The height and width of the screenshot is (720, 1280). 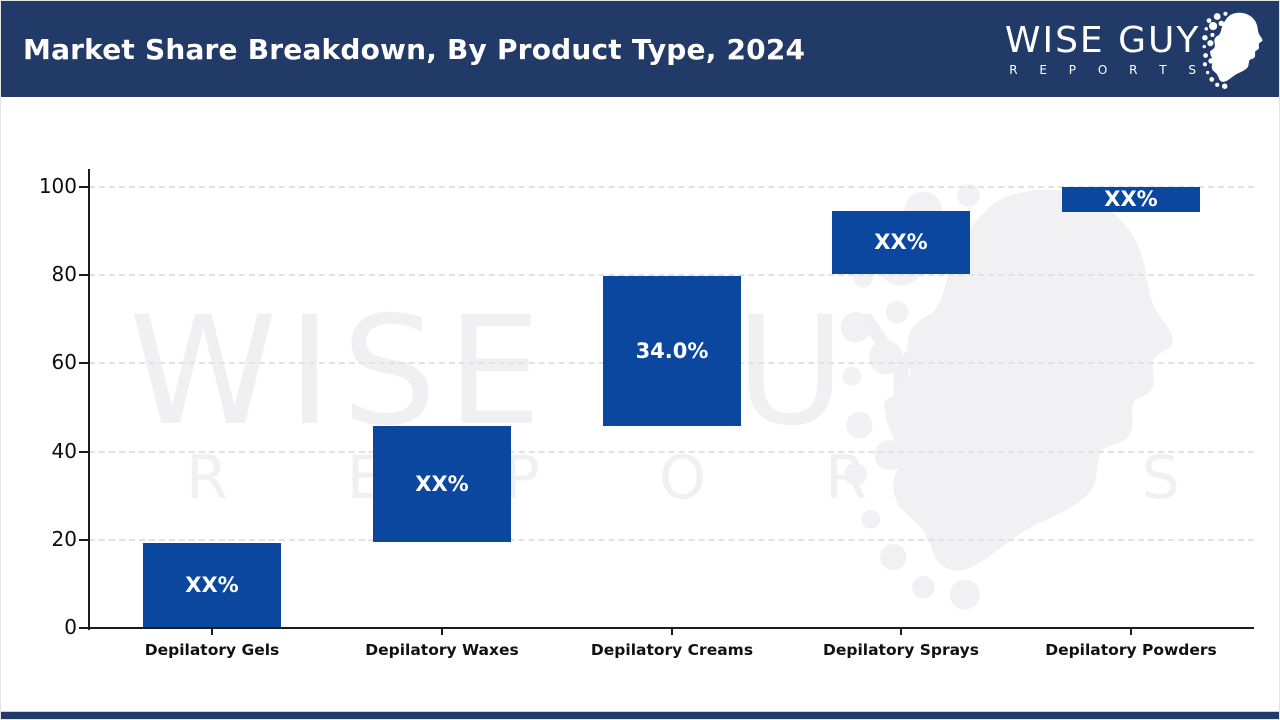 What do you see at coordinates (57, 186) in the screenshot?
I see `y-tick-label: 100` at bounding box center [57, 186].